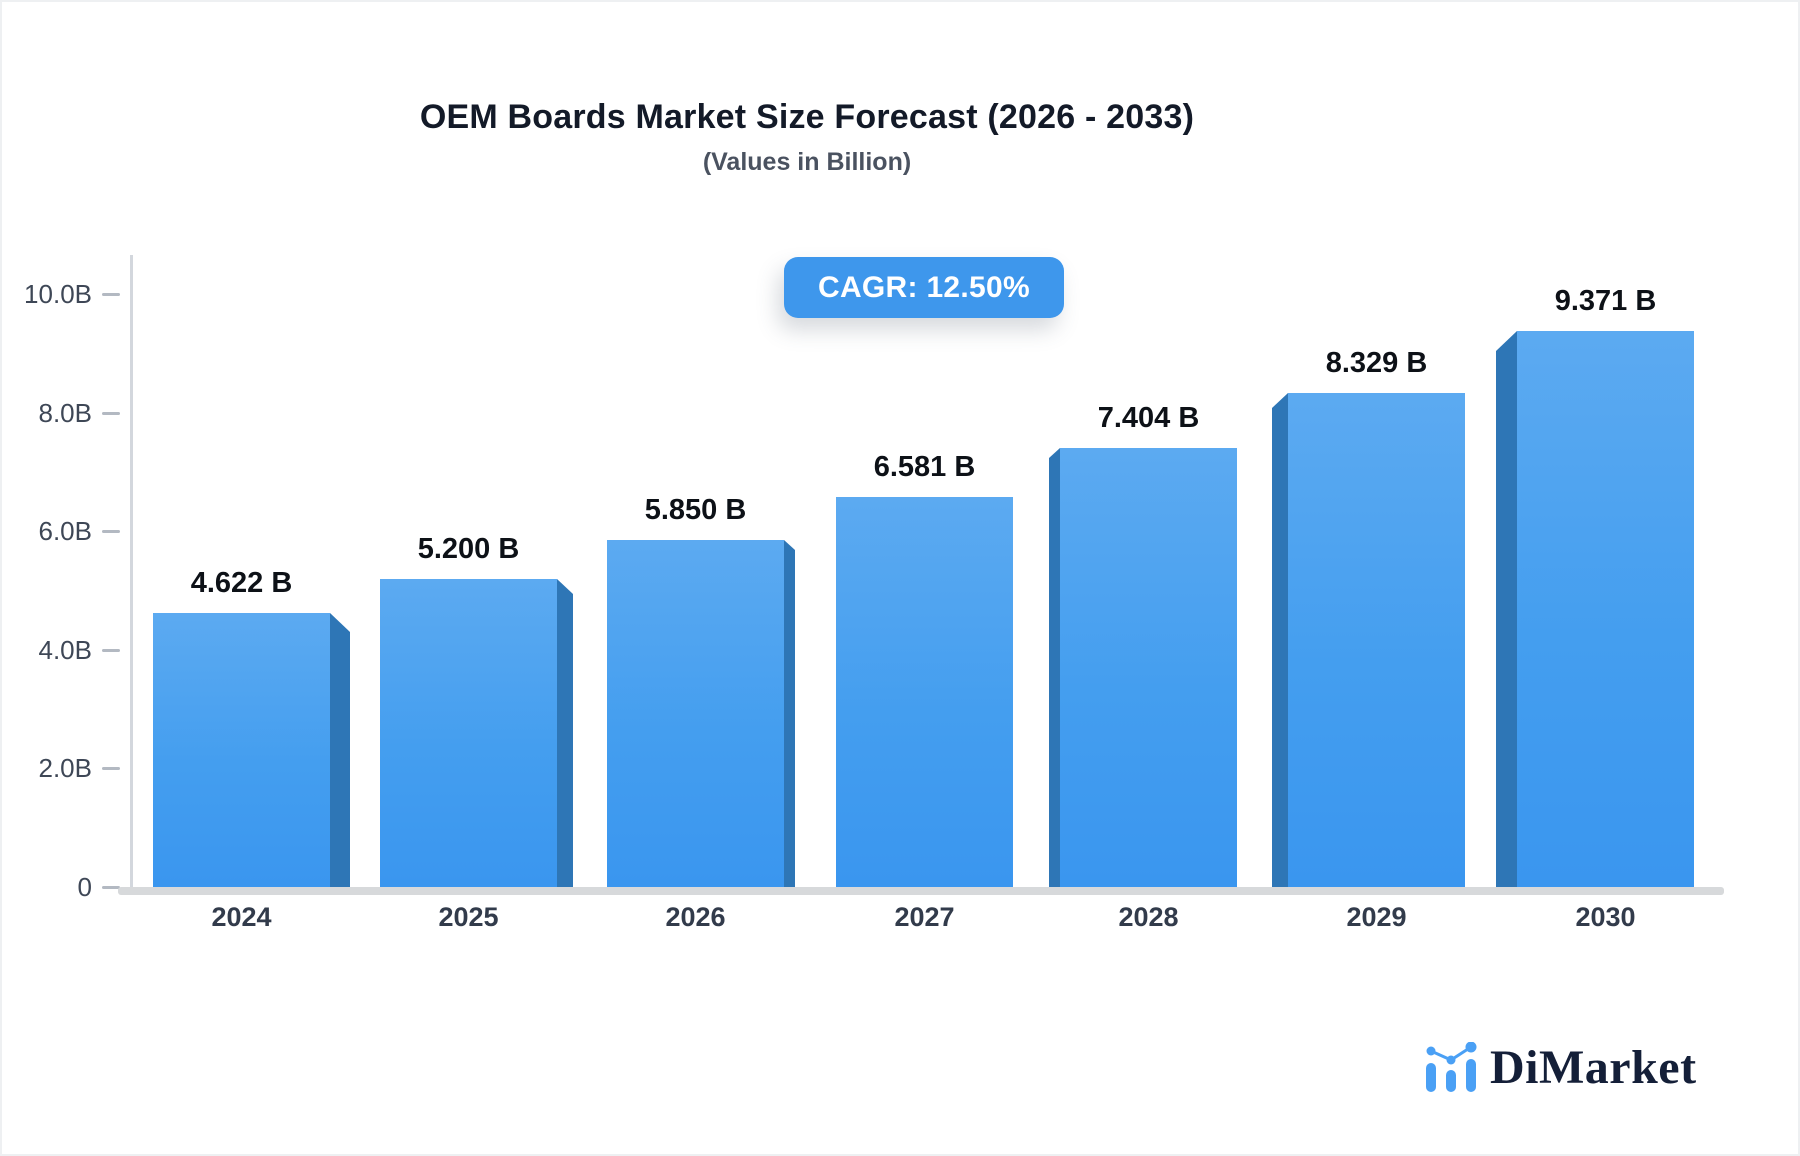 The height and width of the screenshot is (1156, 1800). What do you see at coordinates (1376, 640) in the screenshot?
I see `bar-2029` at bounding box center [1376, 640].